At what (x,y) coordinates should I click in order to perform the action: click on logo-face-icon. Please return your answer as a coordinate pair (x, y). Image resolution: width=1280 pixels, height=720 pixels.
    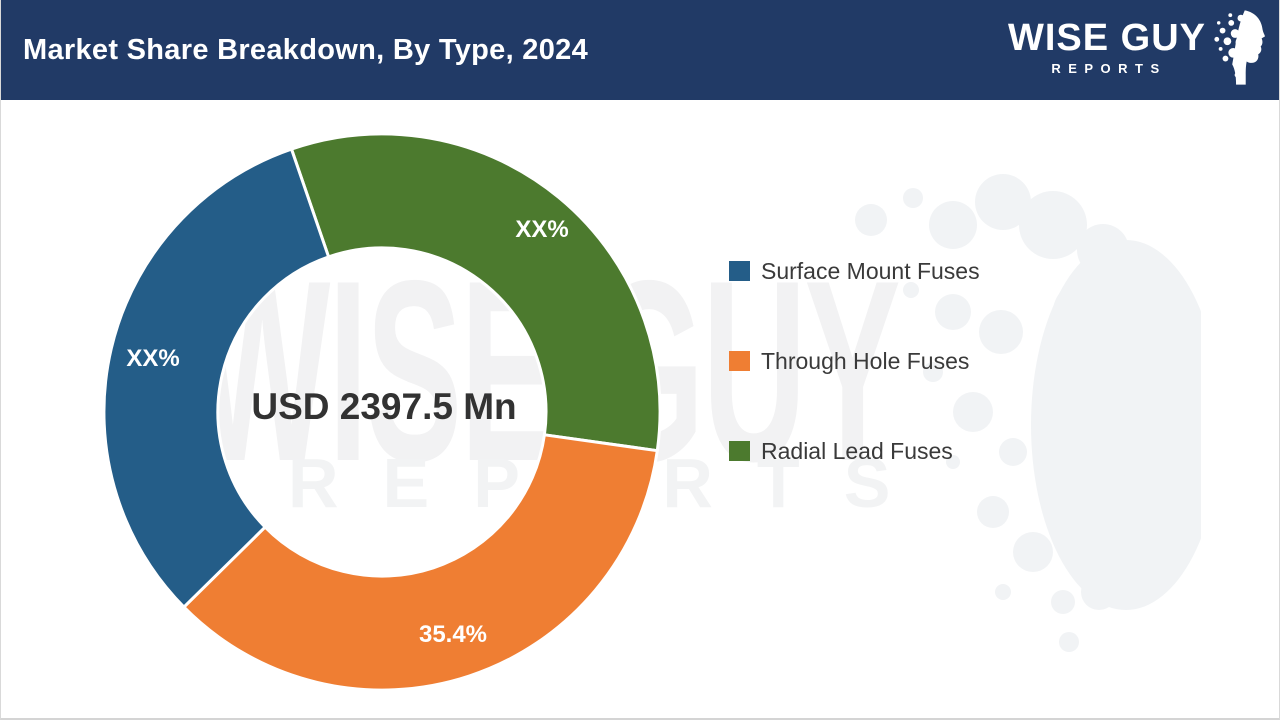
    Looking at the image, I should click on (1239, 47).